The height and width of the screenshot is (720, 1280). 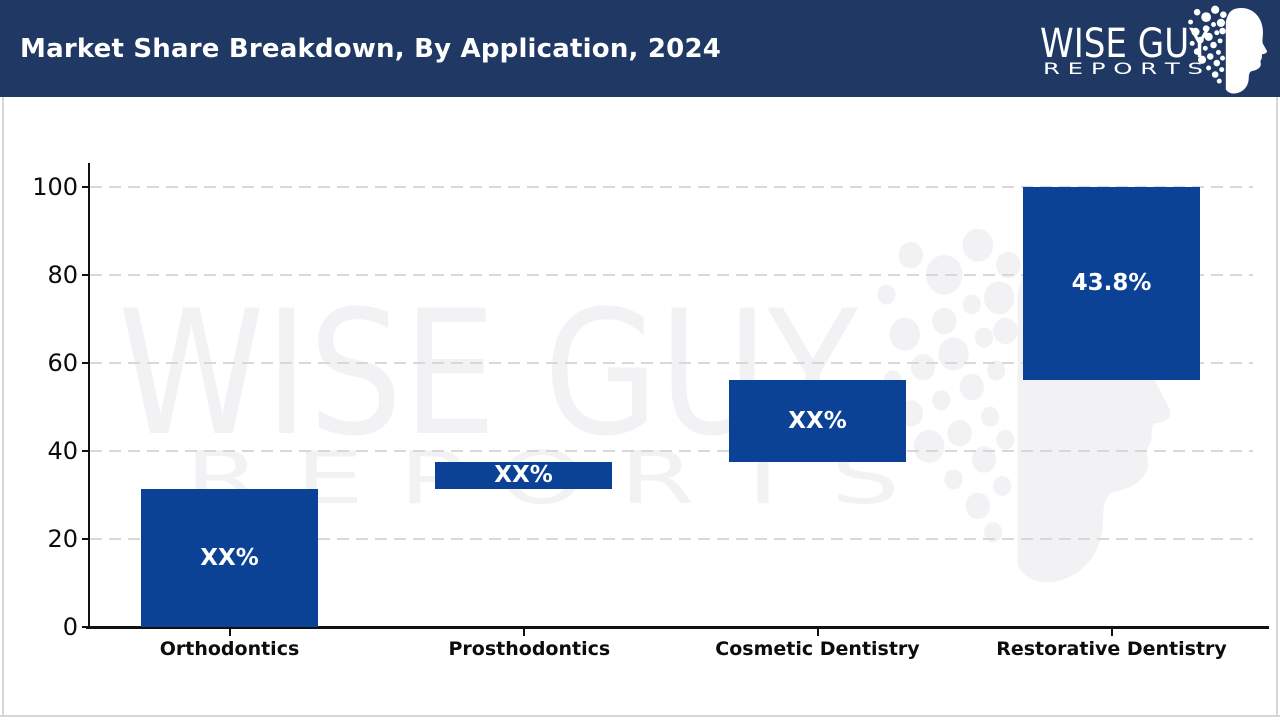 I want to click on logo: WISE GUY R E P O R T S, so click(x=1153, y=49).